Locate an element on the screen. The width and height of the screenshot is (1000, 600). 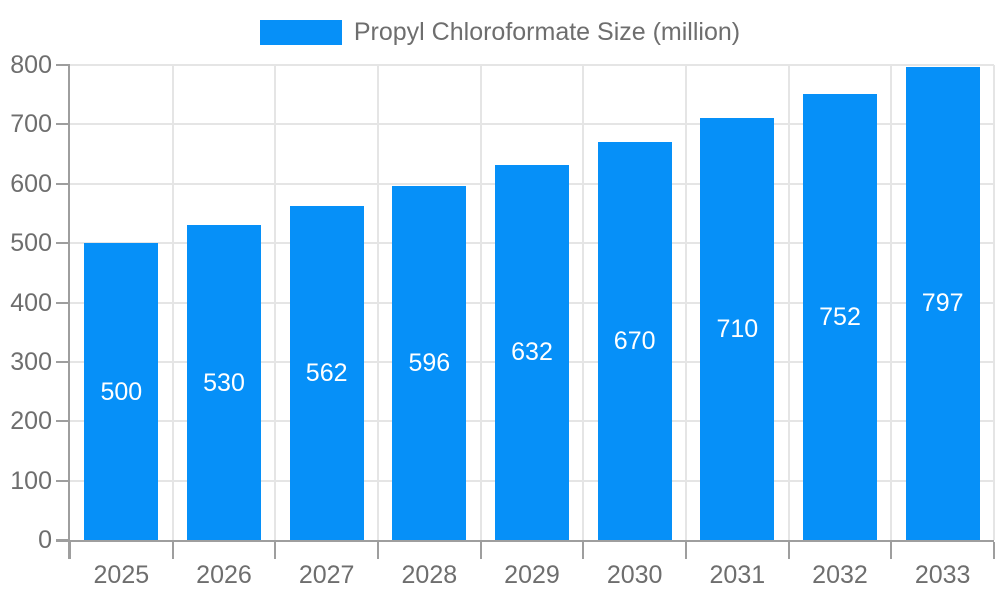
bar-value-label: 596 is located at coordinates (429, 363).